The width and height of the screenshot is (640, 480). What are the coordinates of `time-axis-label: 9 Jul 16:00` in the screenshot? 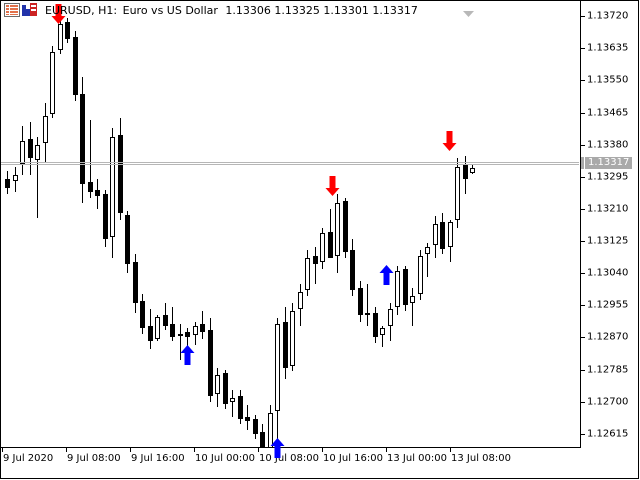 It's located at (158, 458).